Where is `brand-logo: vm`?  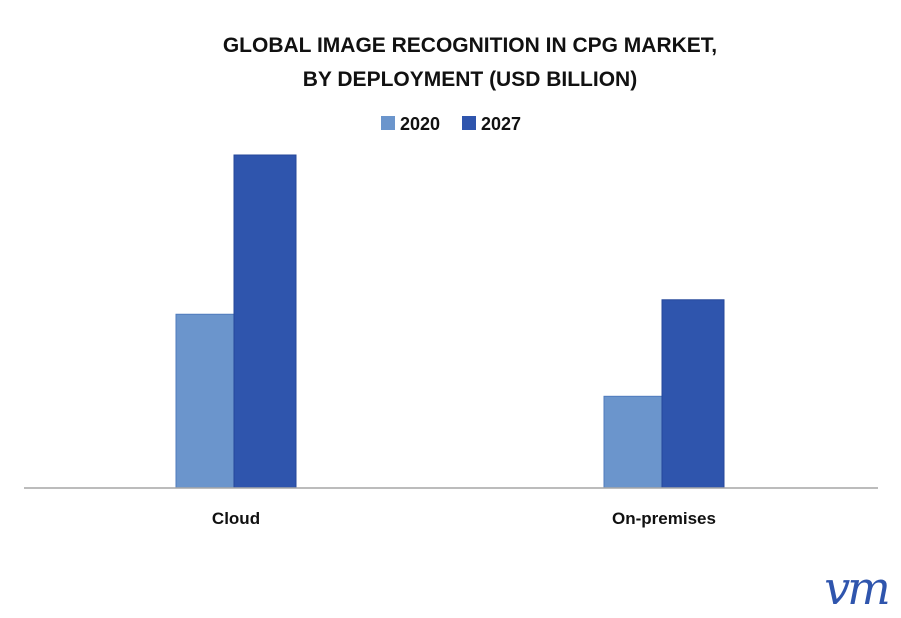 brand-logo: vm is located at coordinates (857, 588).